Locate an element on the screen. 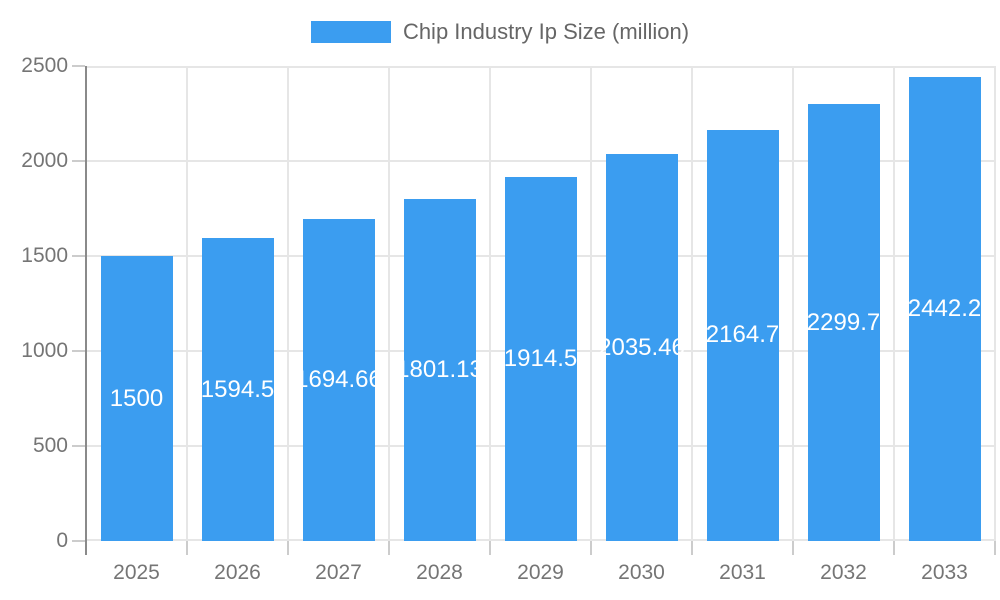 This screenshot has width=1000, height=600. x-tick-label: 2025 is located at coordinates (136, 572).